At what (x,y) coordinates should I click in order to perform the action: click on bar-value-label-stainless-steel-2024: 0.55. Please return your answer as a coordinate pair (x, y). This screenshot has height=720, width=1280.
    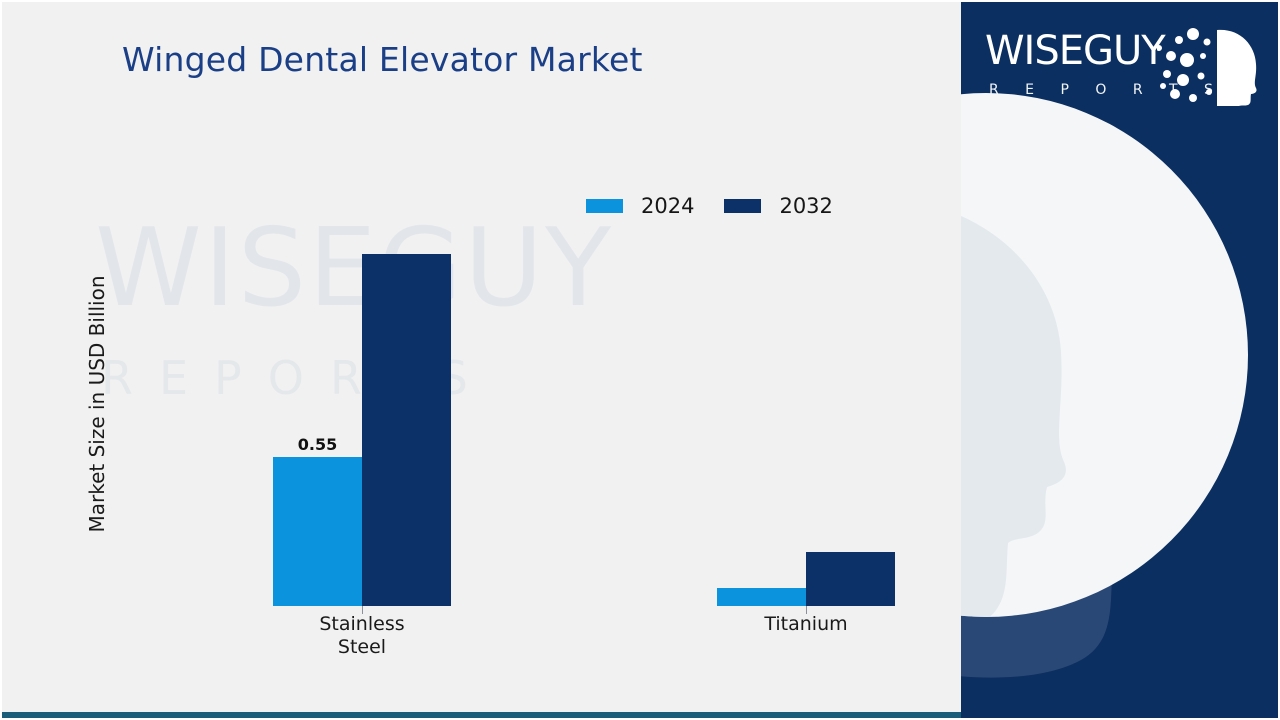
    Looking at the image, I should click on (317, 444).